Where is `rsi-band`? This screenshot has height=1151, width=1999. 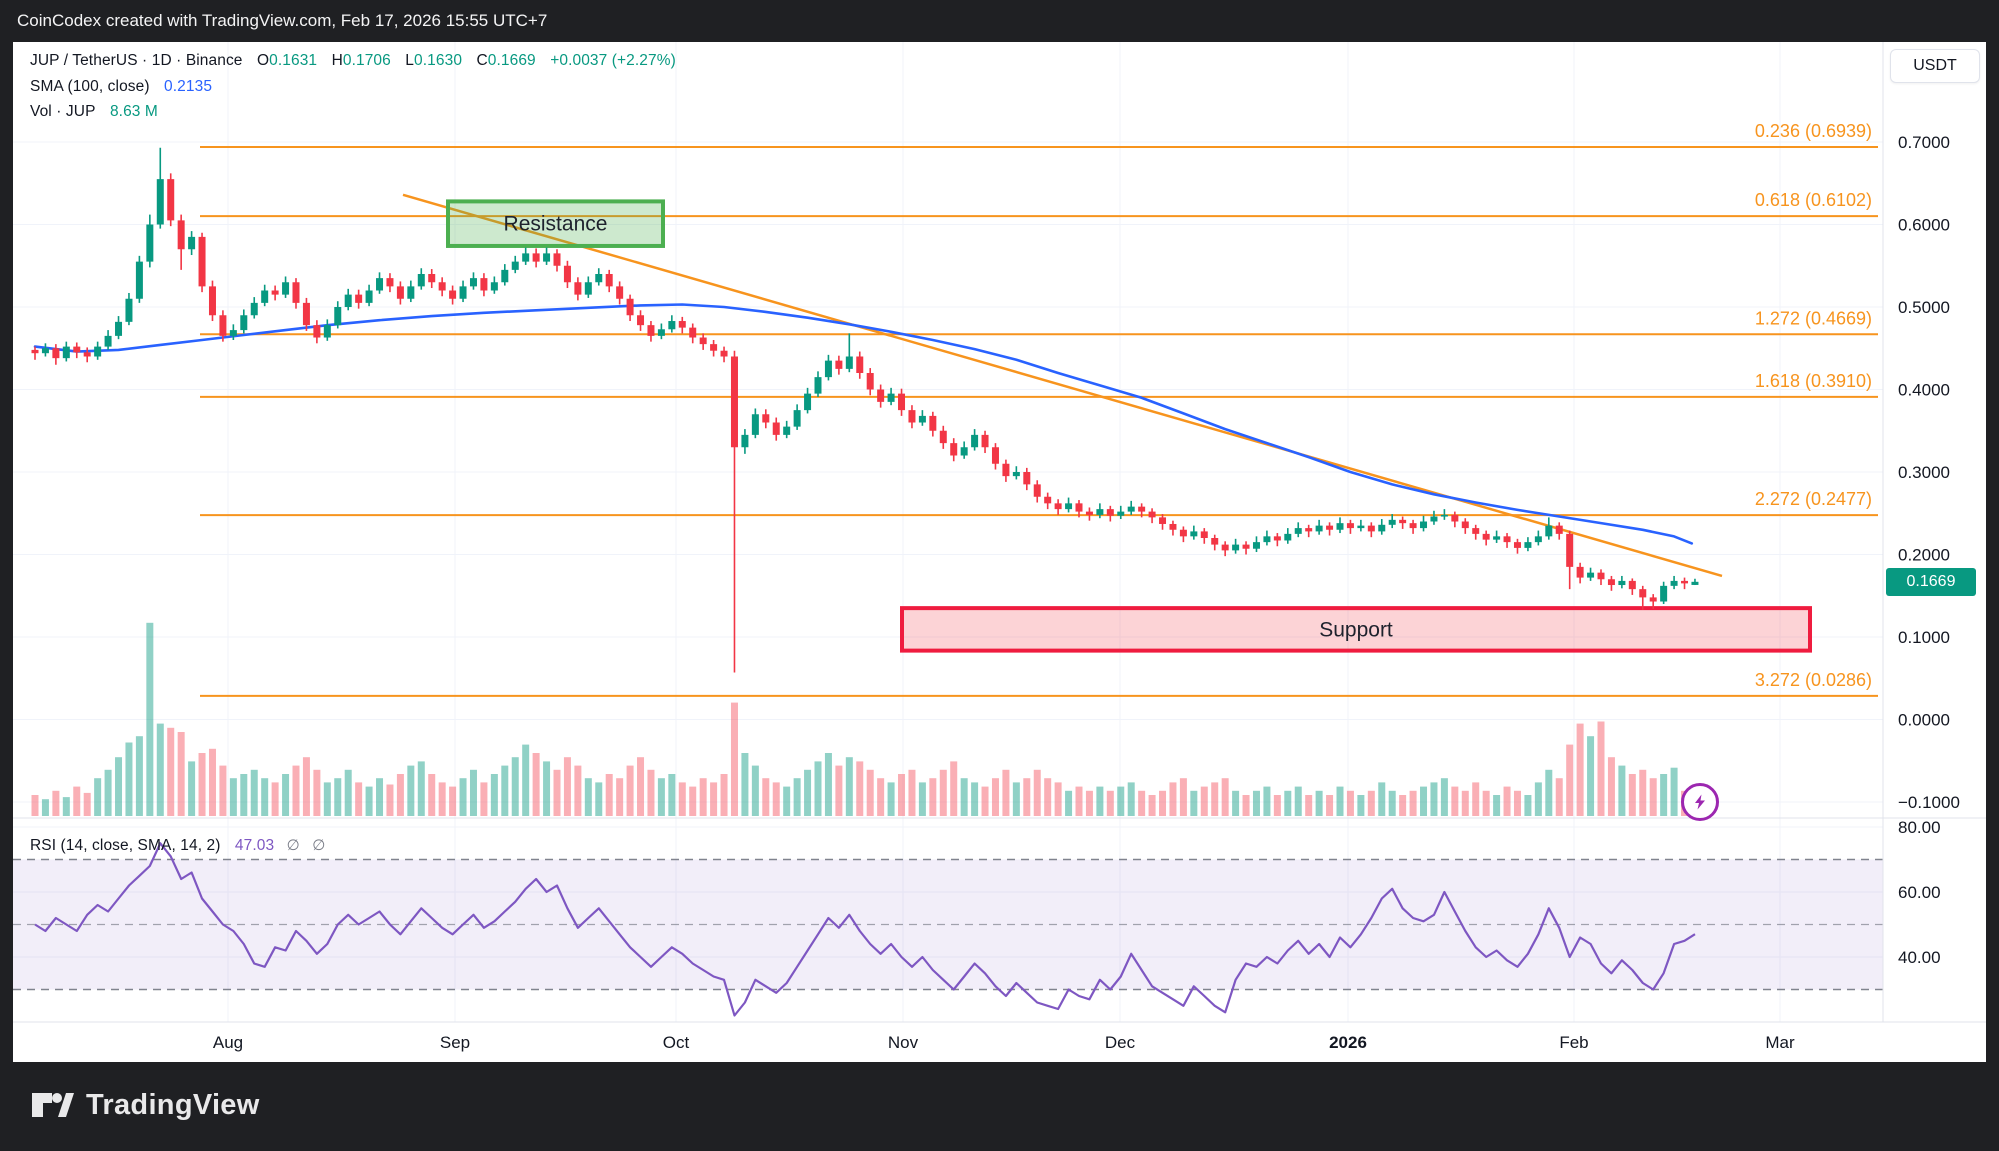 rsi-band is located at coordinates (948, 924).